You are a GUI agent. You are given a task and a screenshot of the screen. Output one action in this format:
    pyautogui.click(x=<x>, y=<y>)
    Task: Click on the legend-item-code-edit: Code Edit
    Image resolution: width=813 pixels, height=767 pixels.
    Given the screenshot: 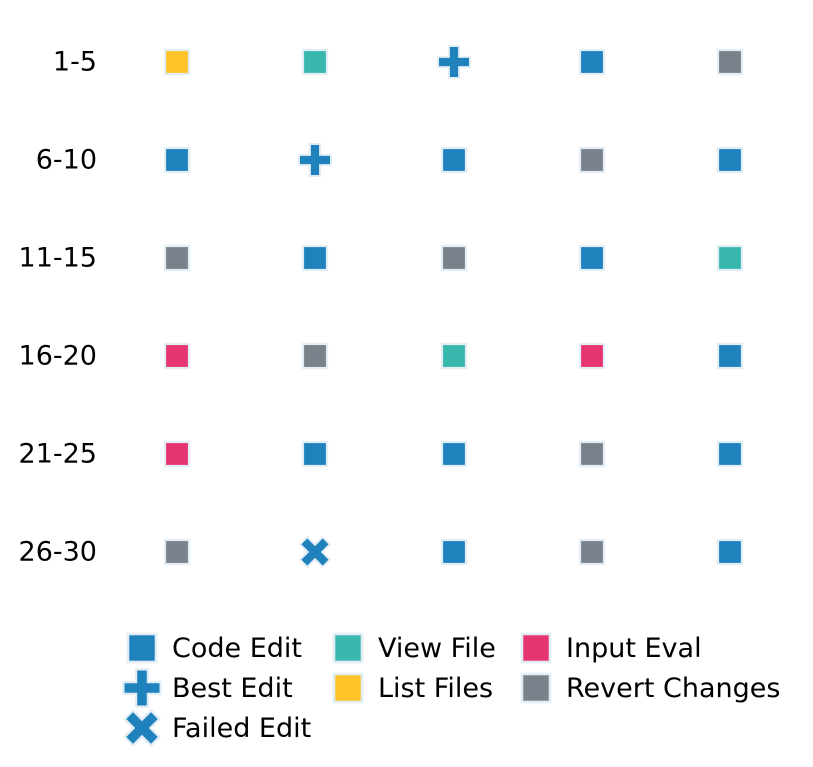 What is the action you would take?
    pyautogui.click(x=216, y=648)
    